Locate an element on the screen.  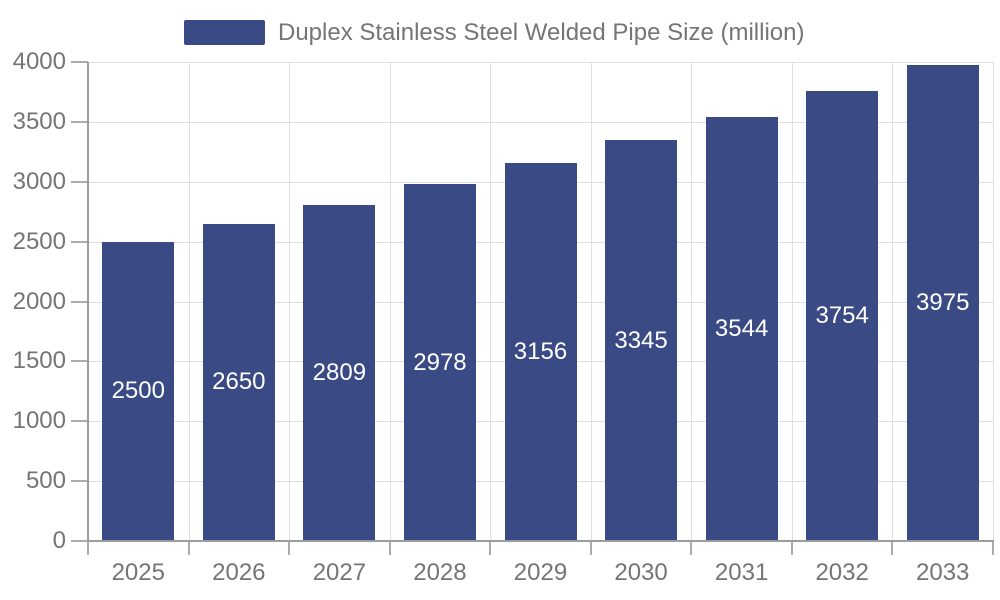
bar-value-label: 3975 is located at coordinates (943, 302).